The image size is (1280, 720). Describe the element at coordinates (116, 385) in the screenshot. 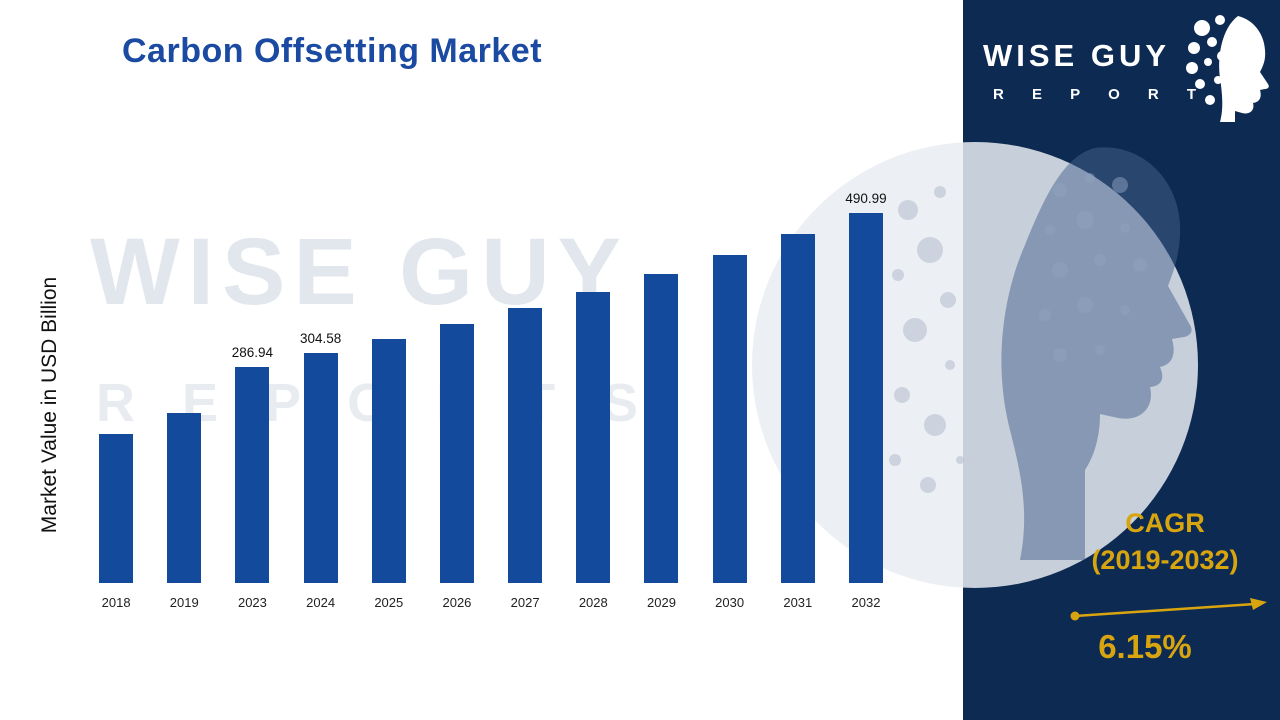

I see `bar-group: 2018` at that location.